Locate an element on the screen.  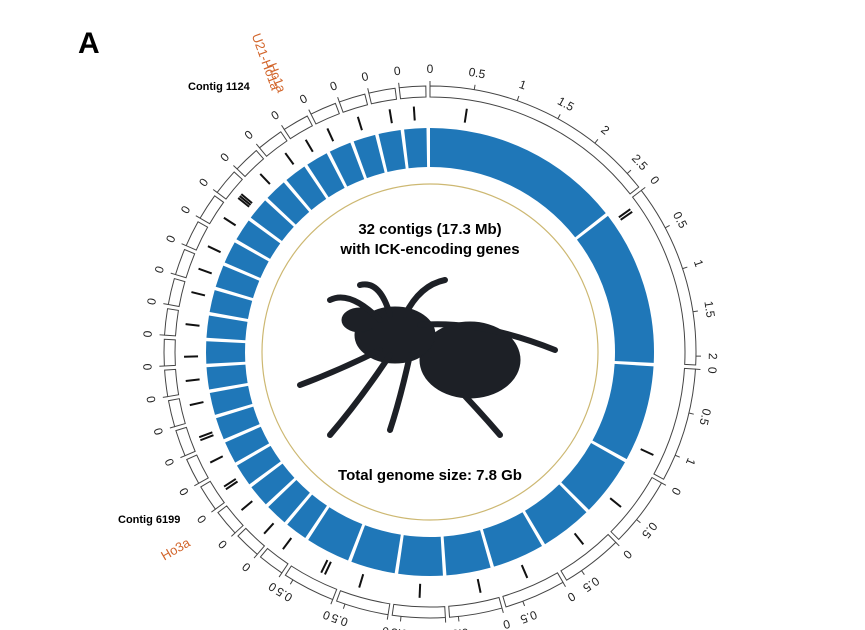
panel-label: A is located at coordinates (89, 43).